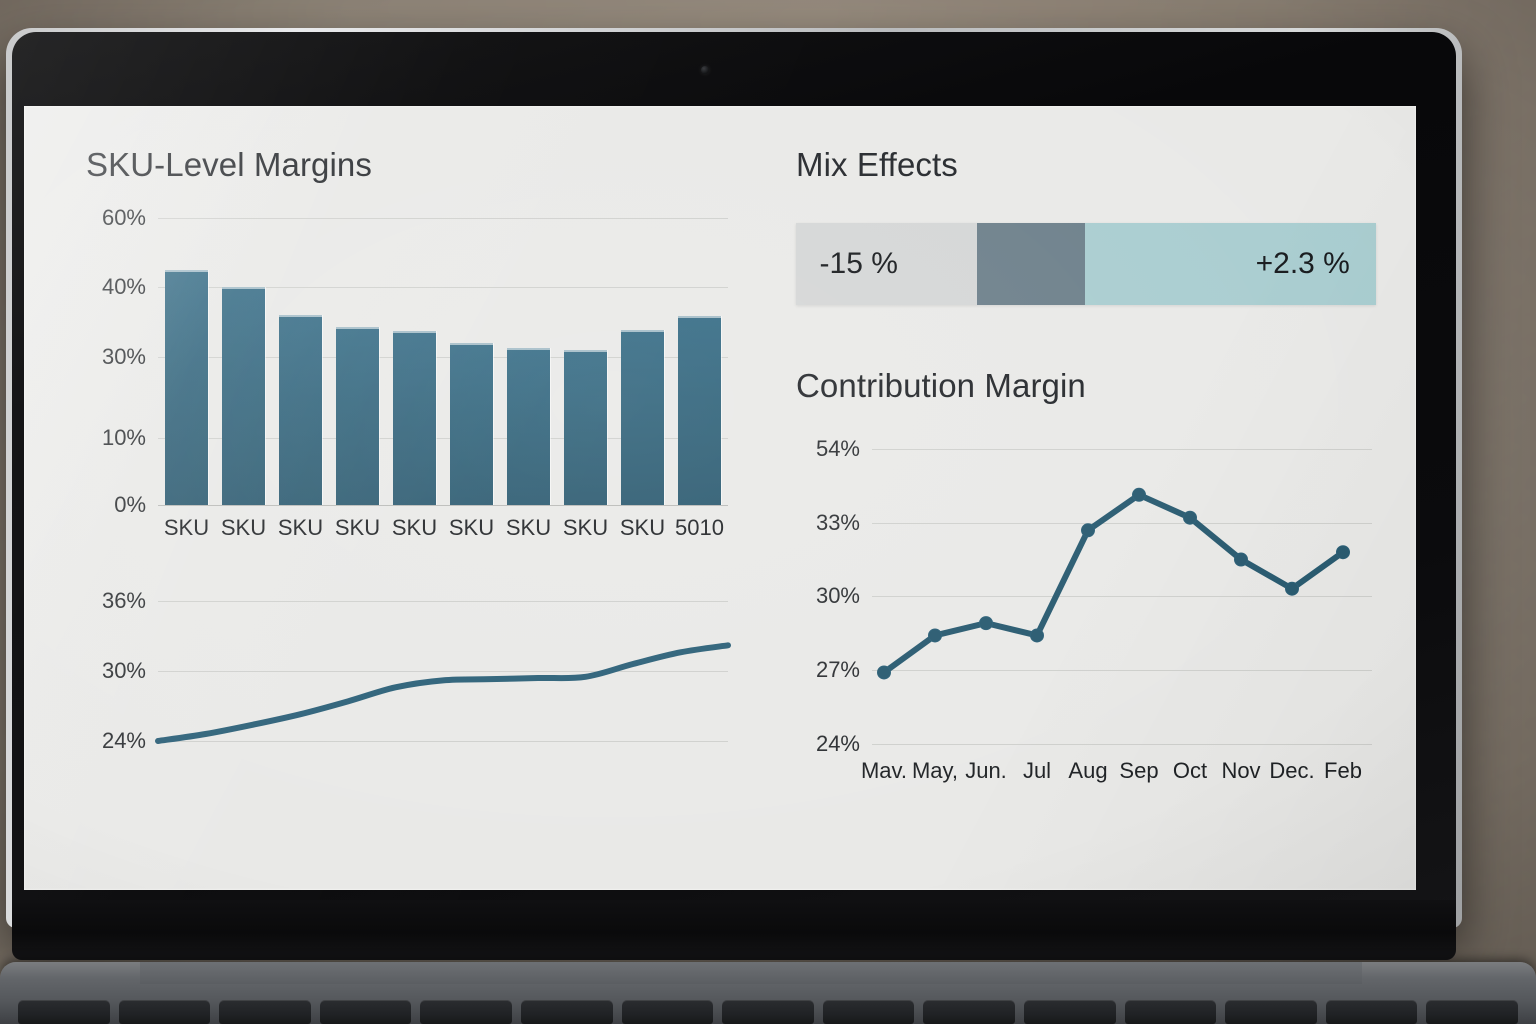  Describe the element at coordinates (1031, 264) in the screenshot. I see `mix-segment-neutral-mix` at that location.